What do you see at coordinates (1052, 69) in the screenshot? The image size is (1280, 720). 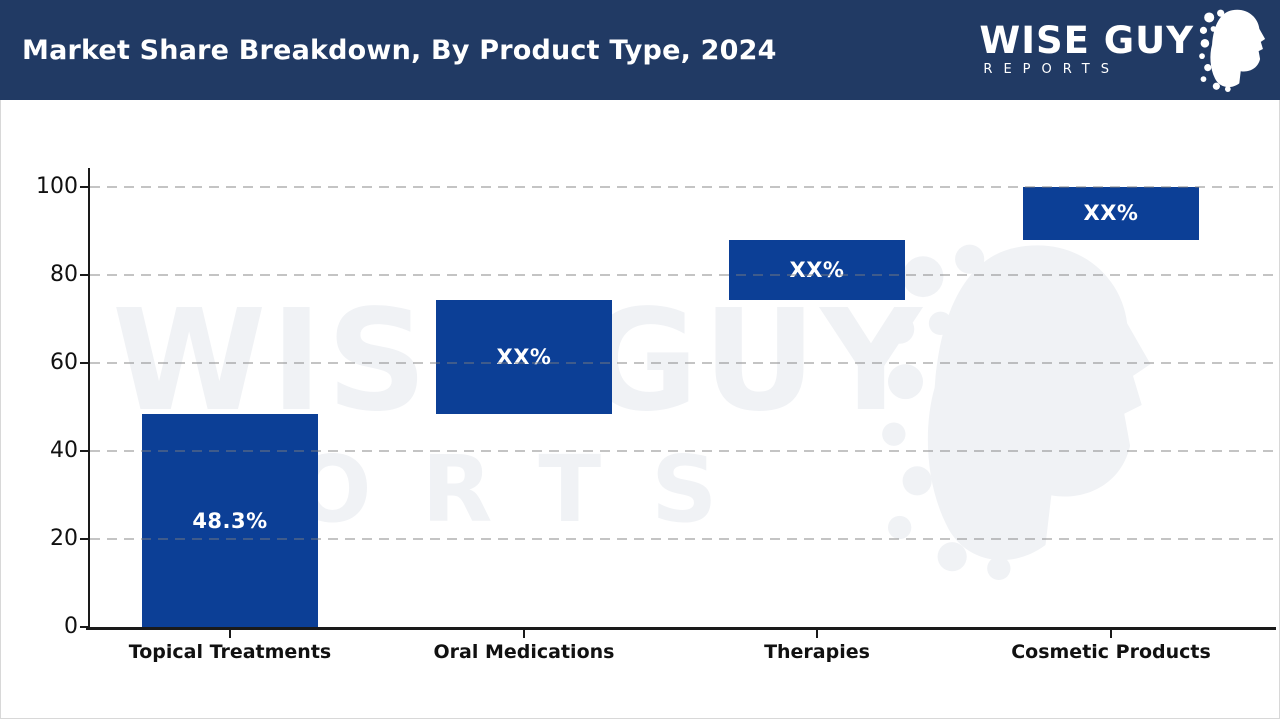 I see `brand-subname: REPORTS` at bounding box center [1052, 69].